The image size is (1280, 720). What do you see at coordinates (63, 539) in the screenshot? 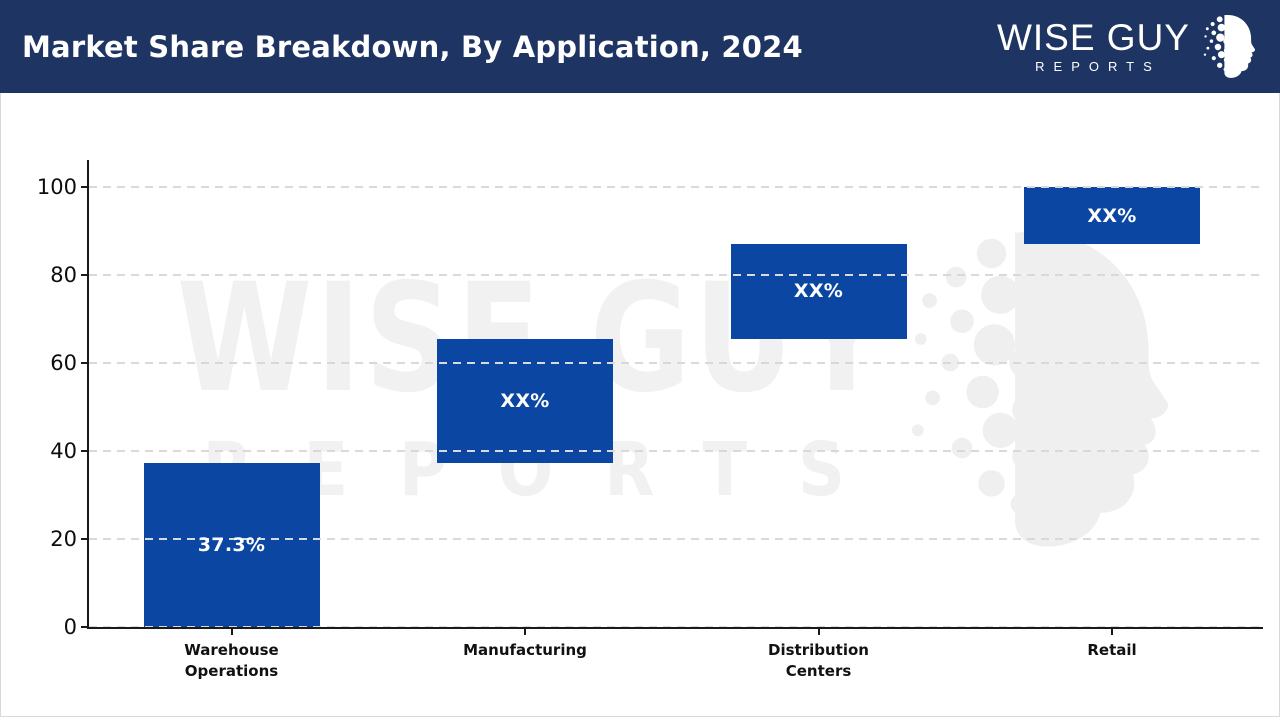
I see `y-tick-label: 20` at bounding box center [63, 539].